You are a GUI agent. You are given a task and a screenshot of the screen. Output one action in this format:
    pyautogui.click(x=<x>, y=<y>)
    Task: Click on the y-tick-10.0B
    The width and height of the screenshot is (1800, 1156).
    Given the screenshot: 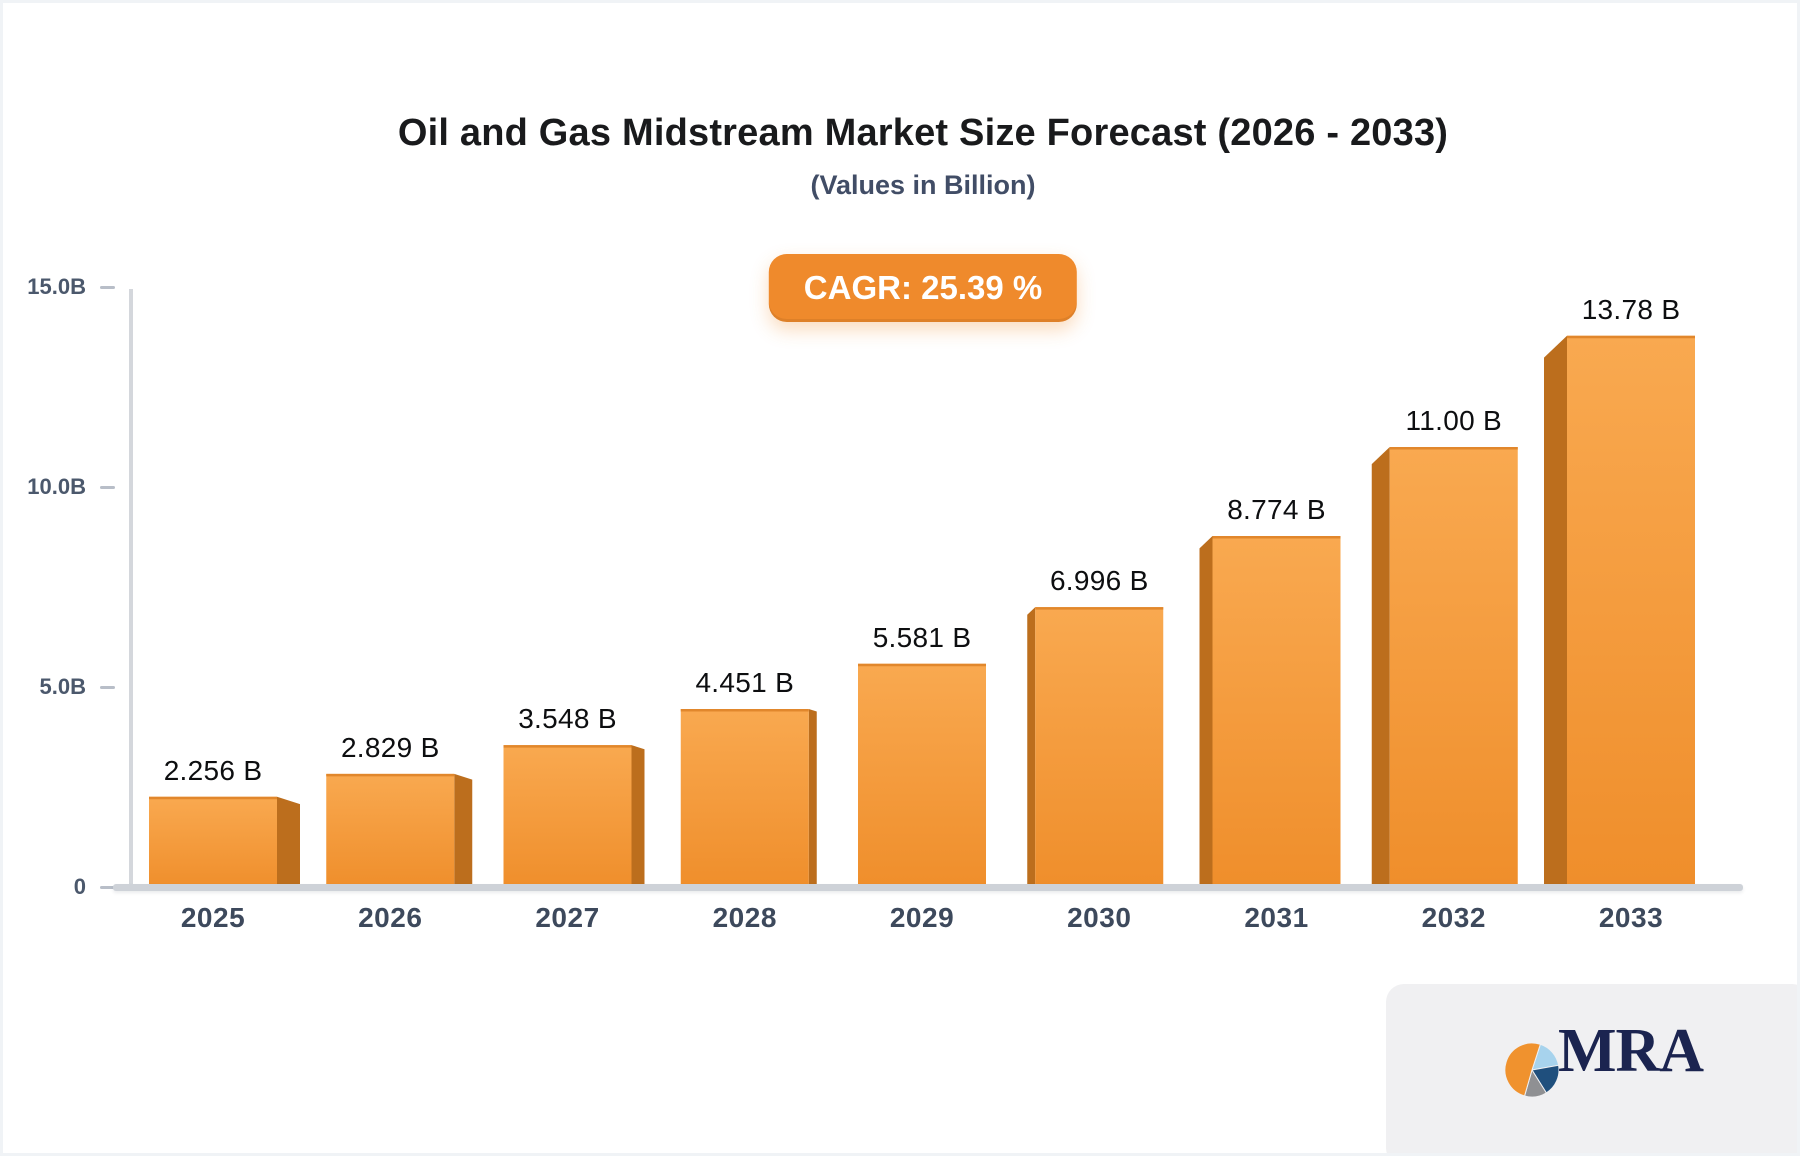 What is the action you would take?
    pyautogui.click(x=107, y=487)
    